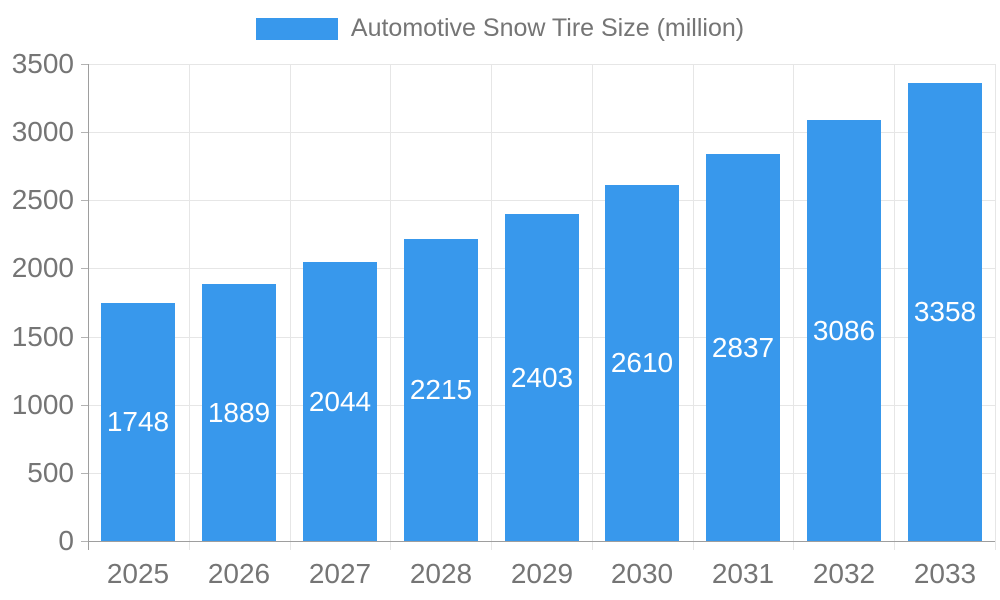 The width and height of the screenshot is (1000, 600). I want to click on x-axis-label: 2026, so click(239, 573).